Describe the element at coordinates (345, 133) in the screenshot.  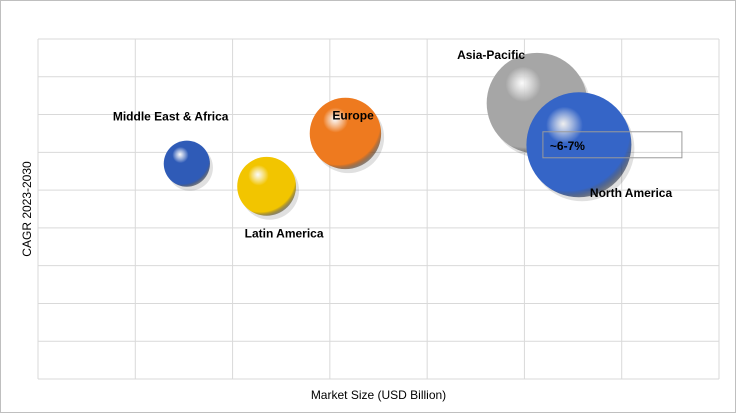
I see `bubble-europe` at that location.